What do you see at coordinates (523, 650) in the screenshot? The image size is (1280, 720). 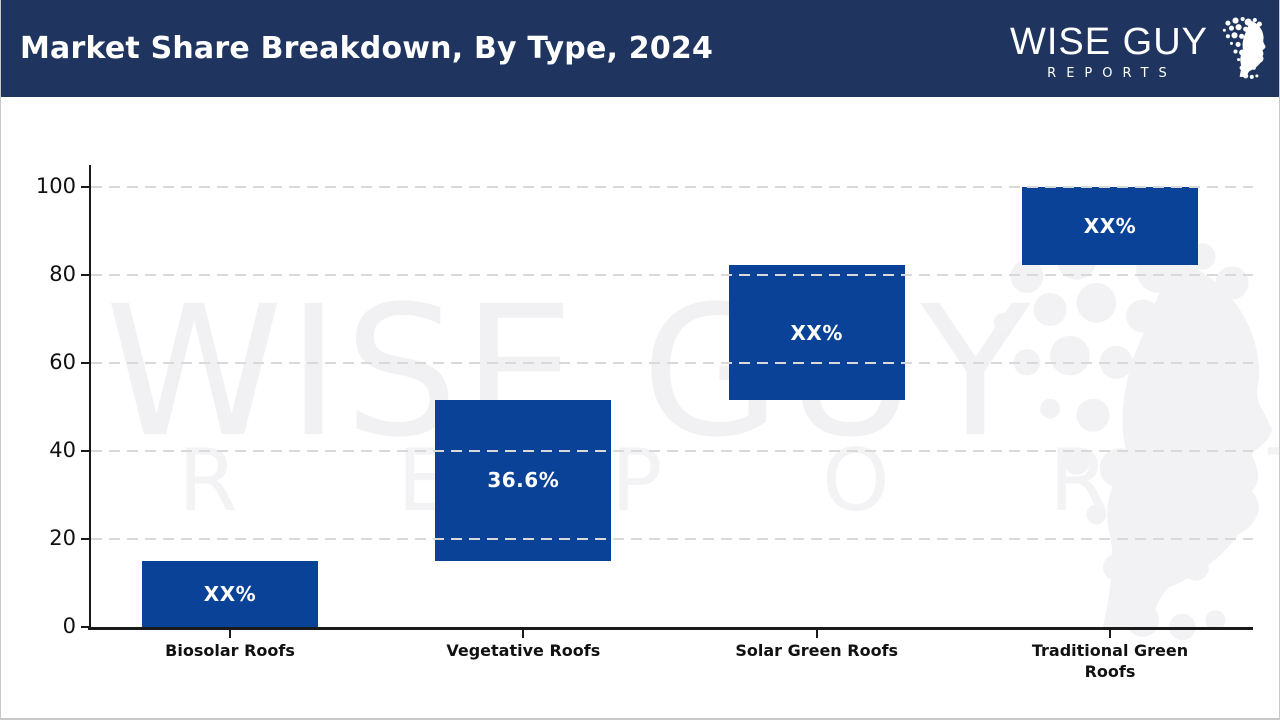 I see `category-label-2: Vegetative Roofs` at bounding box center [523, 650].